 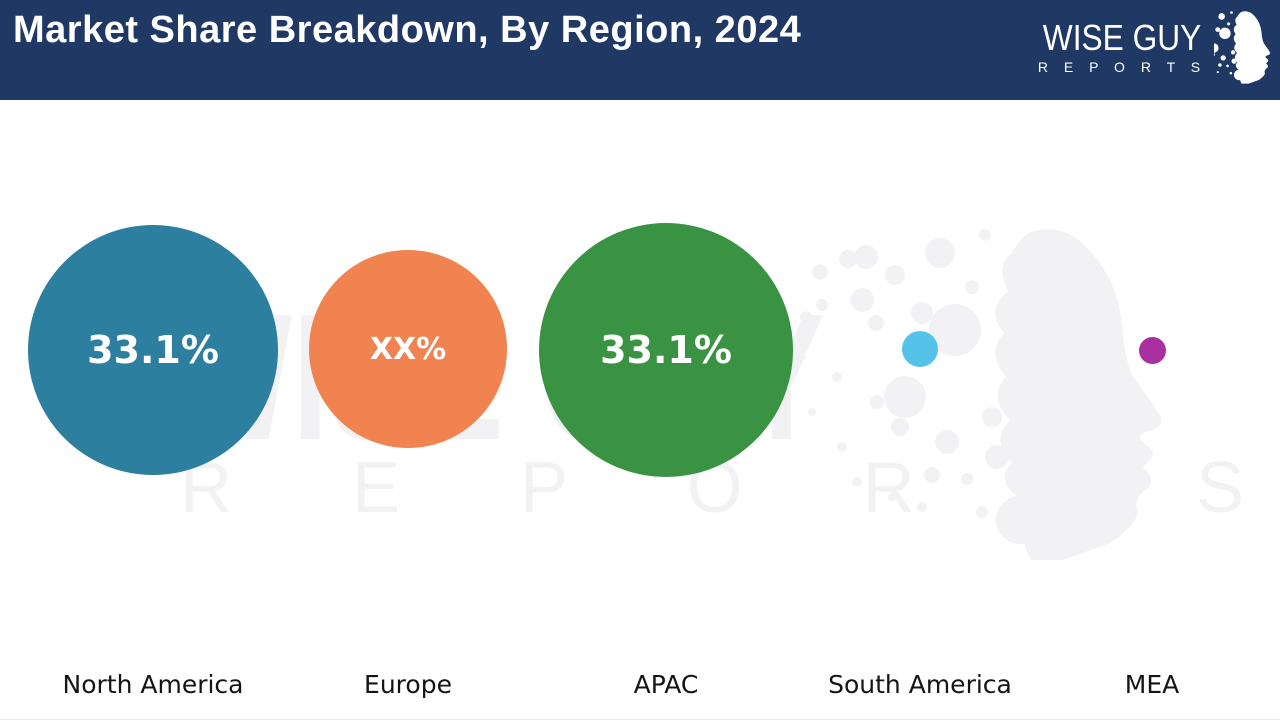 What do you see at coordinates (1152, 684) in the screenshot?
I see `category-label-mea: MEA` at bounding box center [1152, 684].